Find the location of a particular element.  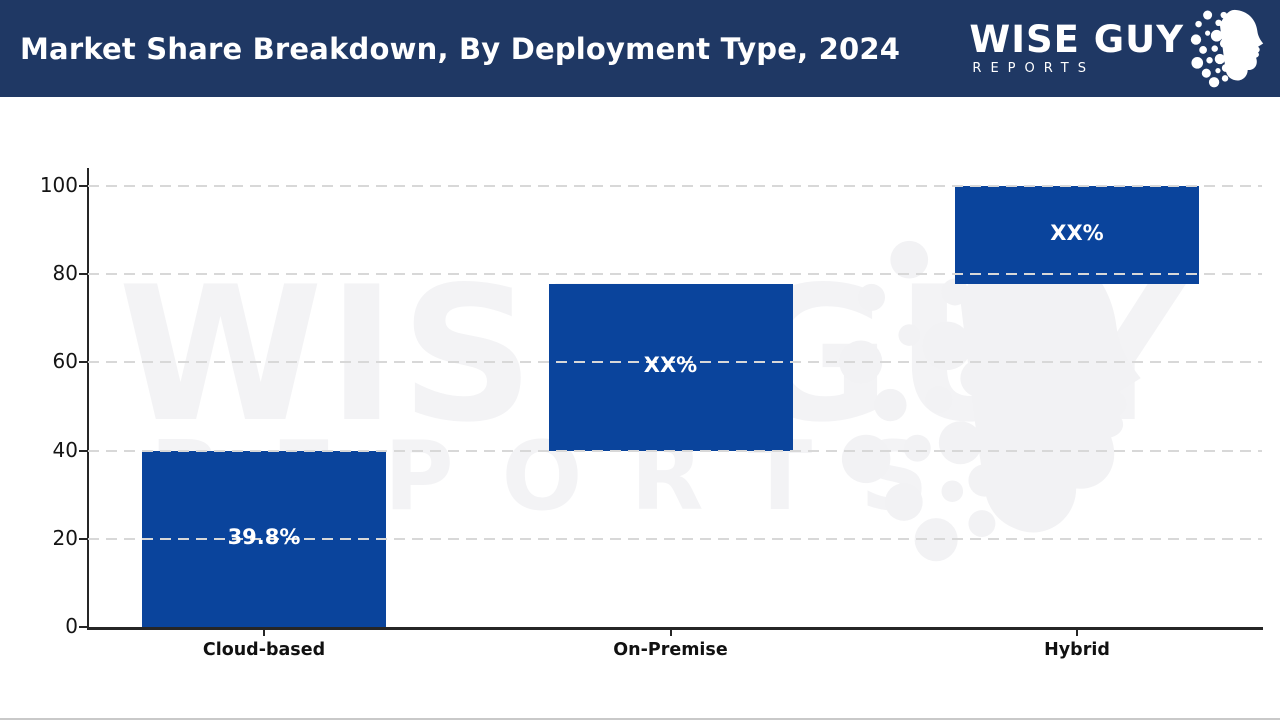

y-tick-label: 100 is located at coordinates (58, 185).